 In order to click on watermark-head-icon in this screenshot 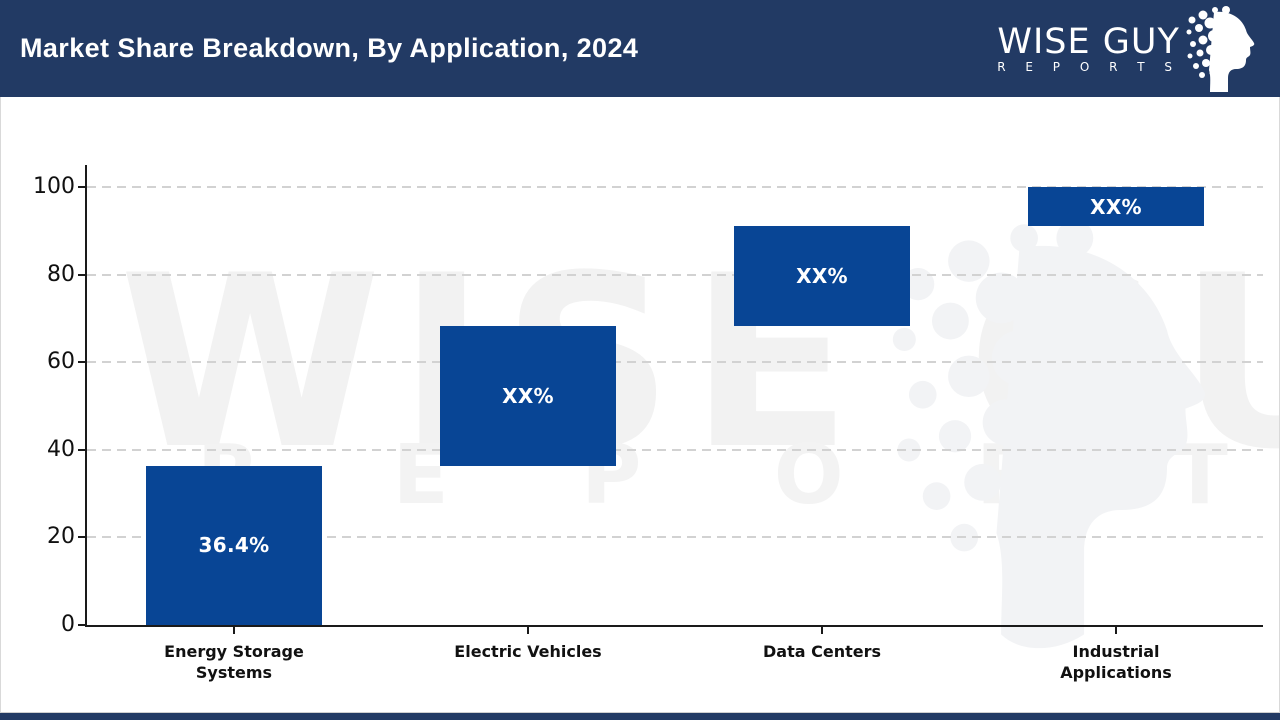, I will do `click(1049, 434)`.